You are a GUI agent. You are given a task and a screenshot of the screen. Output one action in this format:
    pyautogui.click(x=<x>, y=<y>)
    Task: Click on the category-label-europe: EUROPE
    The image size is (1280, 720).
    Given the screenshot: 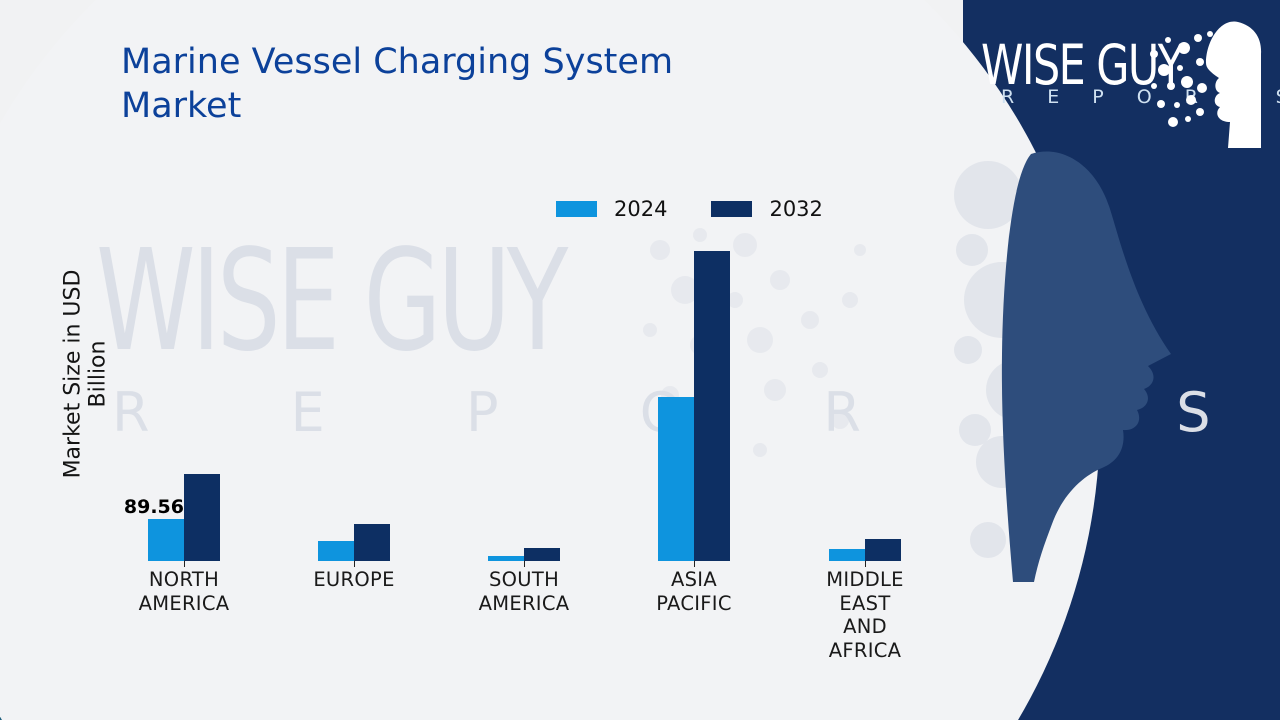 What is the action you would take?
    pyautogui.click(x=354, y=579)
    